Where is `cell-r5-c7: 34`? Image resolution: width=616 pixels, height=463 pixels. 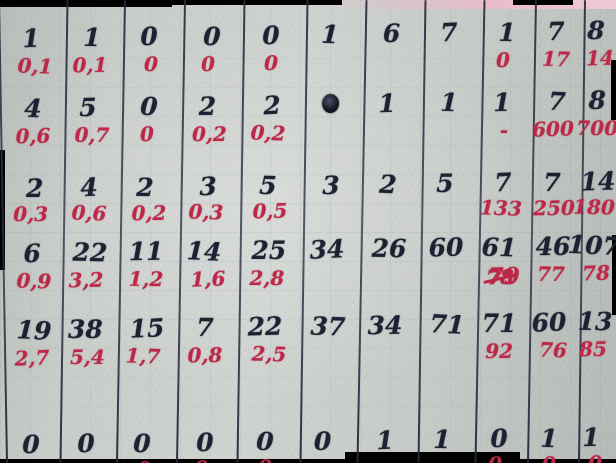
cell-r5-c7: 34 is located at coordinates (386, 325).